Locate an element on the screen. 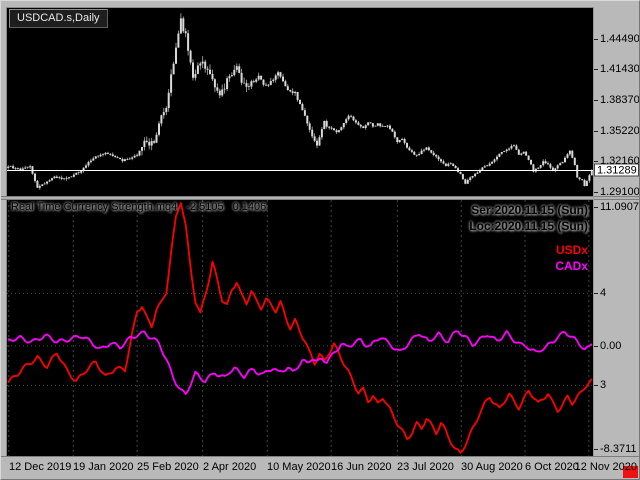  indicator-value-usdx: -2.5105 is located at coordinates (205, 207).